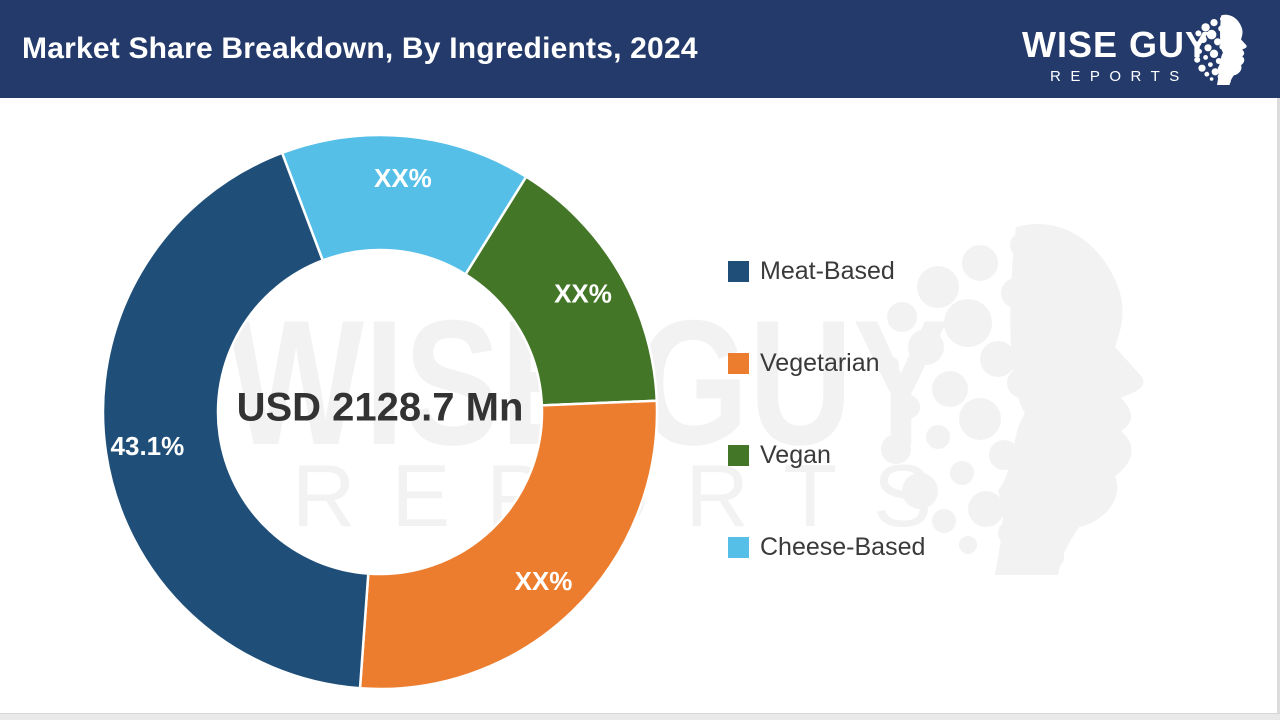  Describe the element at coordinates (738, 547) in the screenshot. I see `legend-swatch-cheese-based` at that location.